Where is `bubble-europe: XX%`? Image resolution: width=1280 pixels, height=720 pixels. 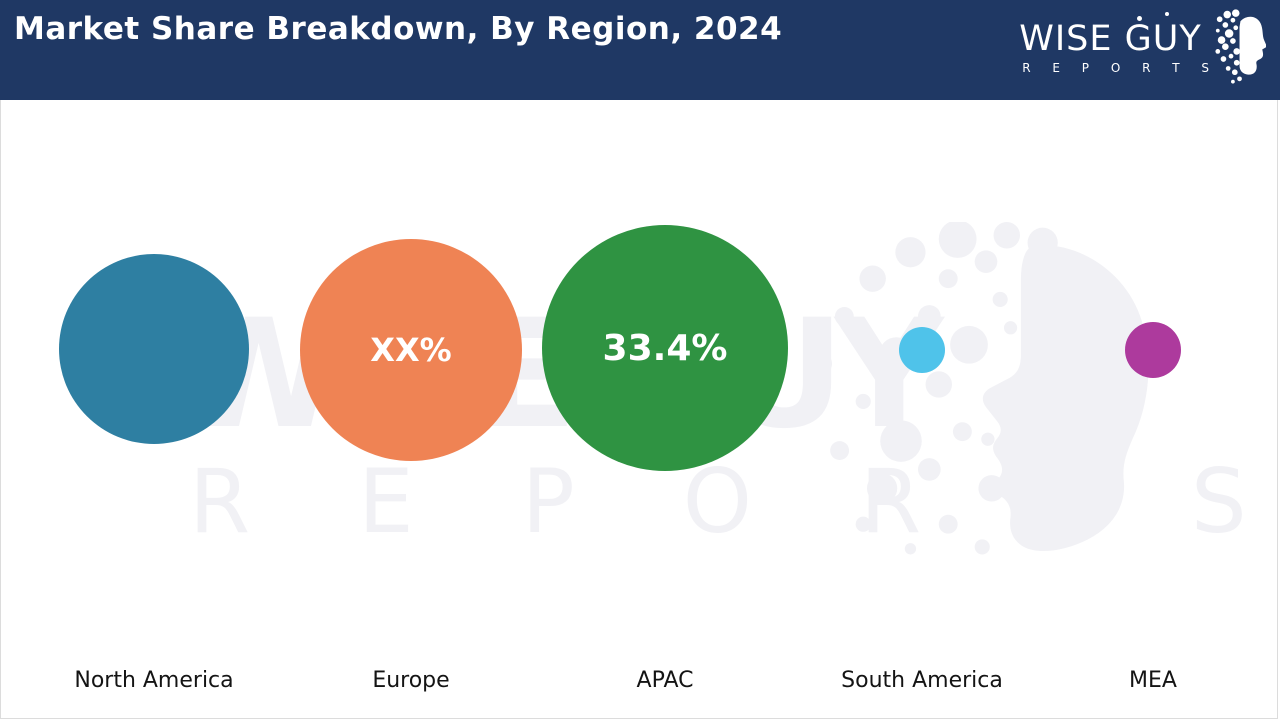
bubble-europe: XX% is located at coordinates (411, 350).